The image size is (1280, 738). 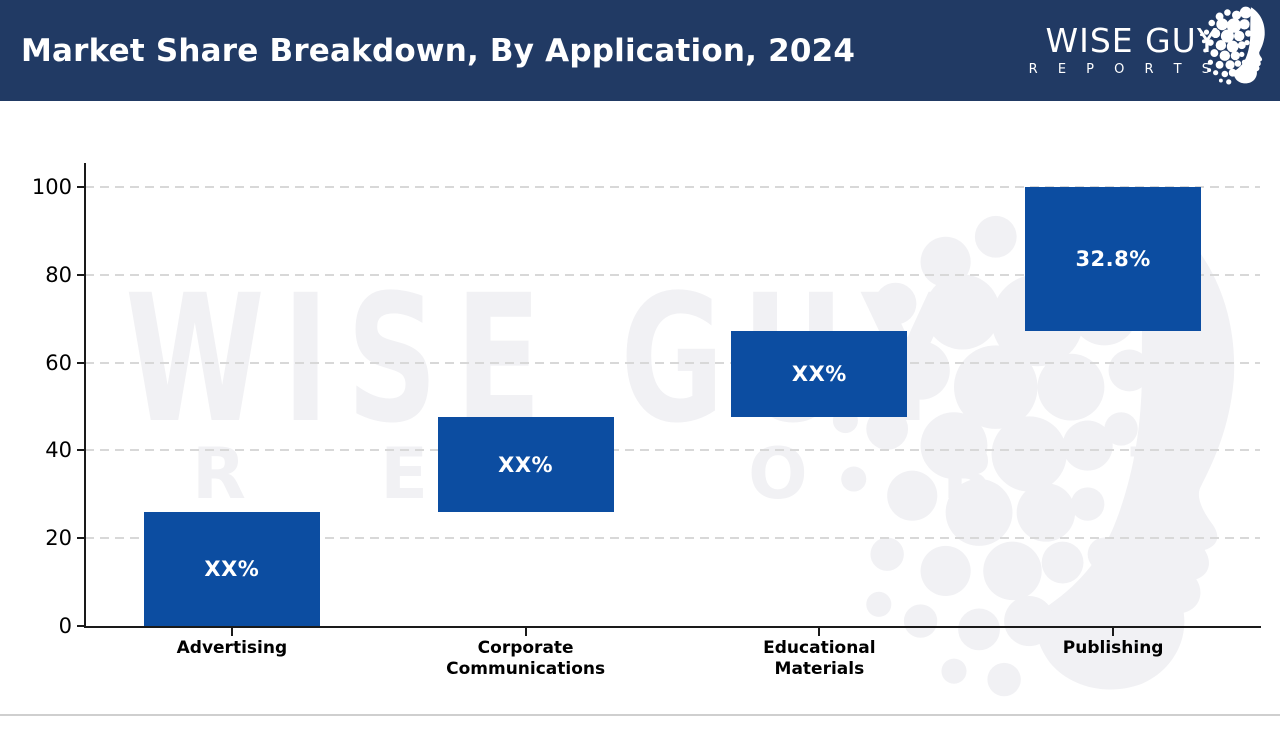 I want to click on bar-value-label: 32.8%, so click(x=1113, y=258).